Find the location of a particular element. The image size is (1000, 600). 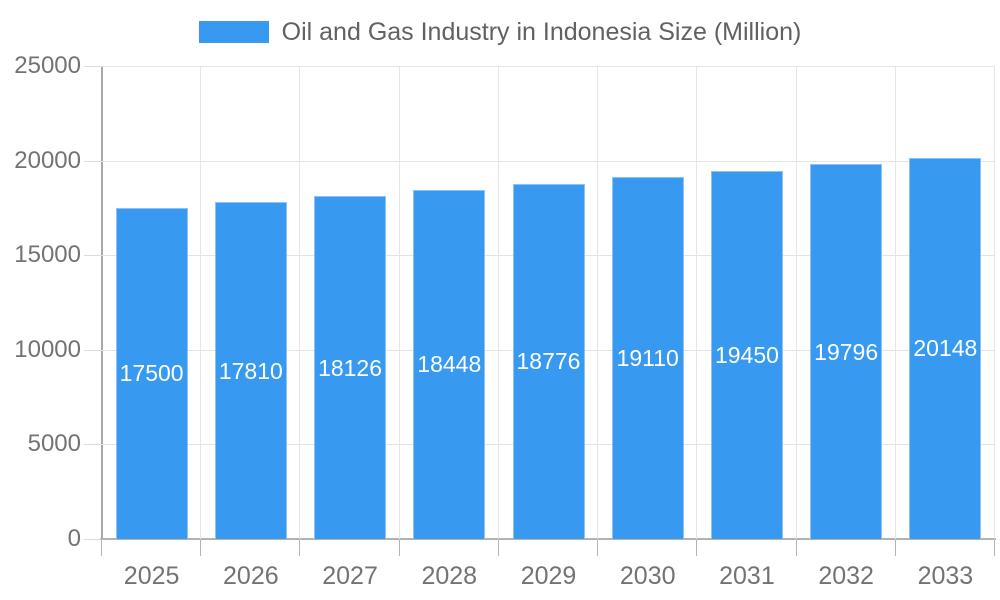

y-tick-label: 10000 is located at coordinates (47, 349).